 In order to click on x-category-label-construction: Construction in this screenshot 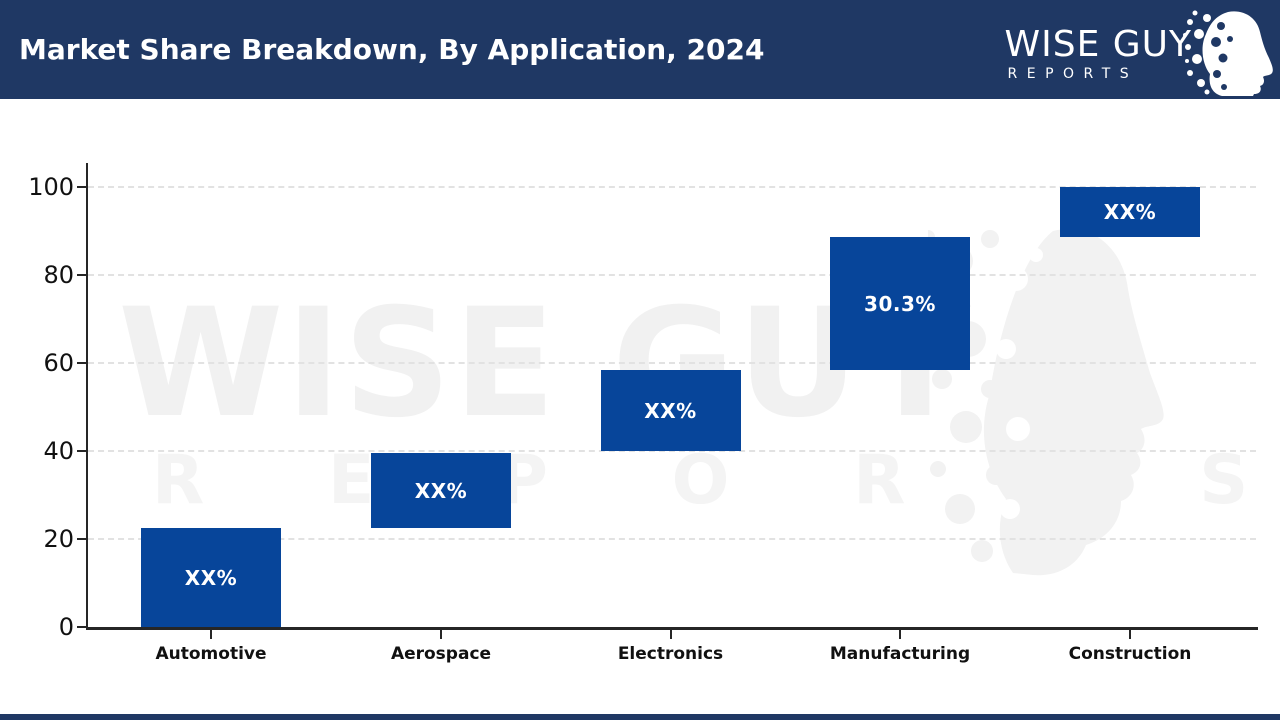, I will do `click(1130, 654)`.